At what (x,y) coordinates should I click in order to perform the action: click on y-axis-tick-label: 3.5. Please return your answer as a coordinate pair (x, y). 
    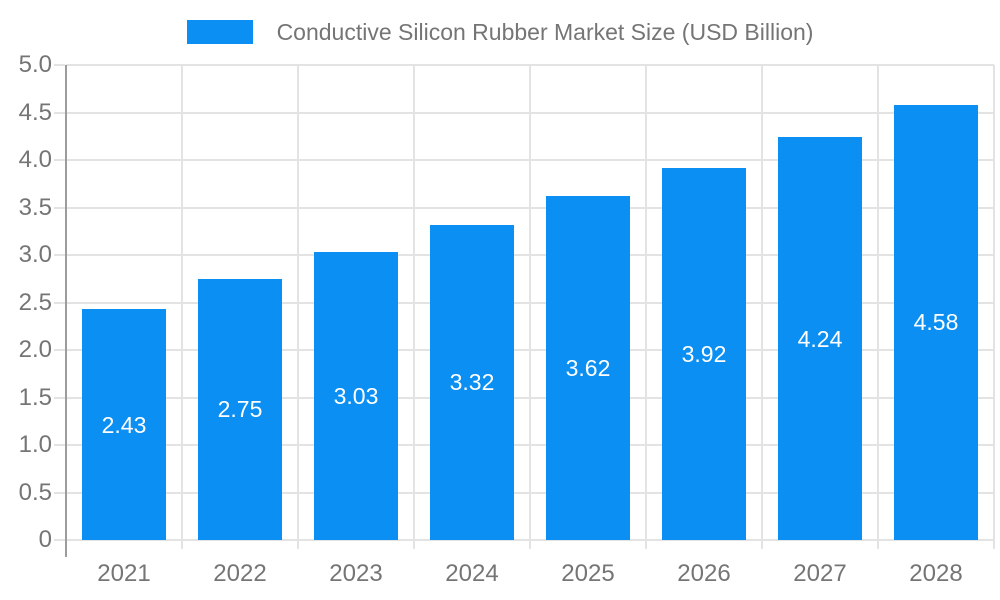
    Looking at the image, I should click on (35, 207).